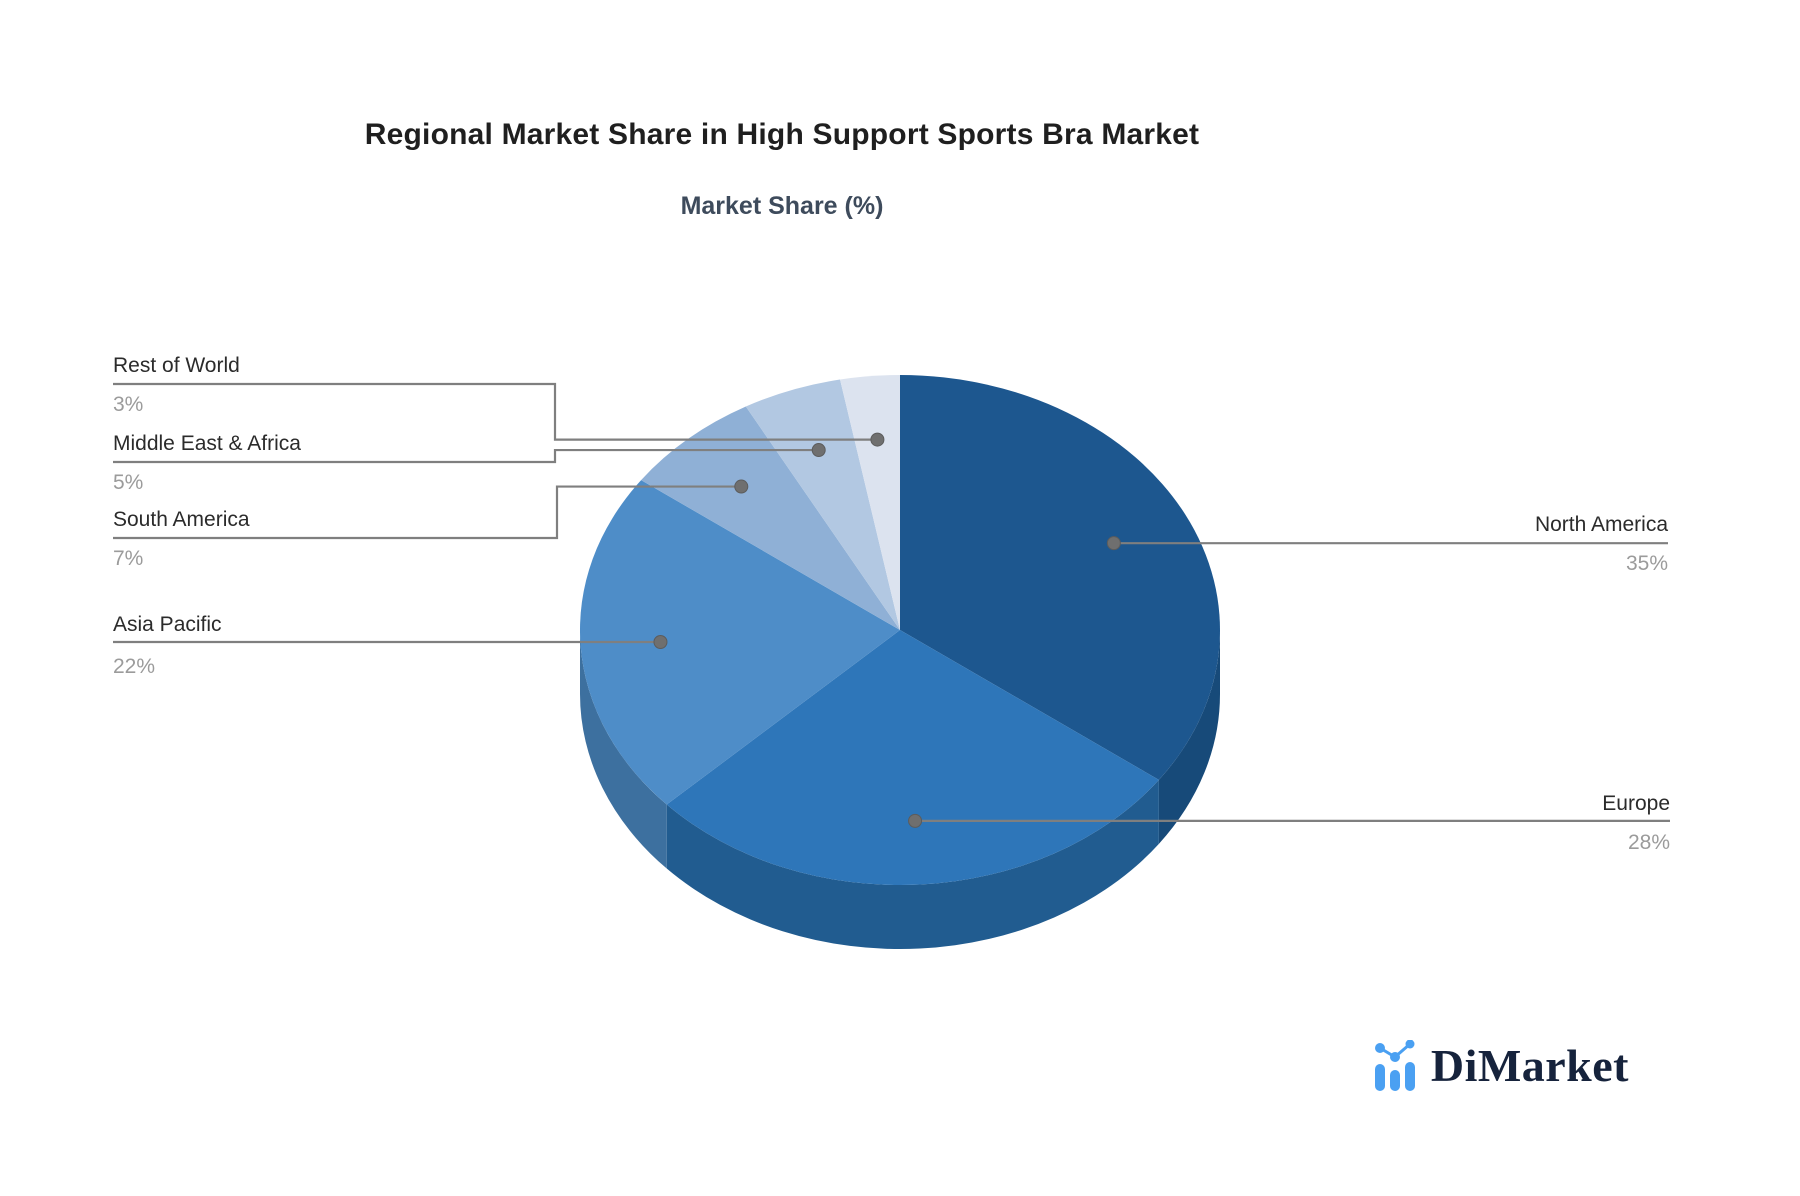  What do you see at coordinates (822, 504) in the screenshot?
I see `pie-slice-middle-east-africa` at bounding box center [822, 504].